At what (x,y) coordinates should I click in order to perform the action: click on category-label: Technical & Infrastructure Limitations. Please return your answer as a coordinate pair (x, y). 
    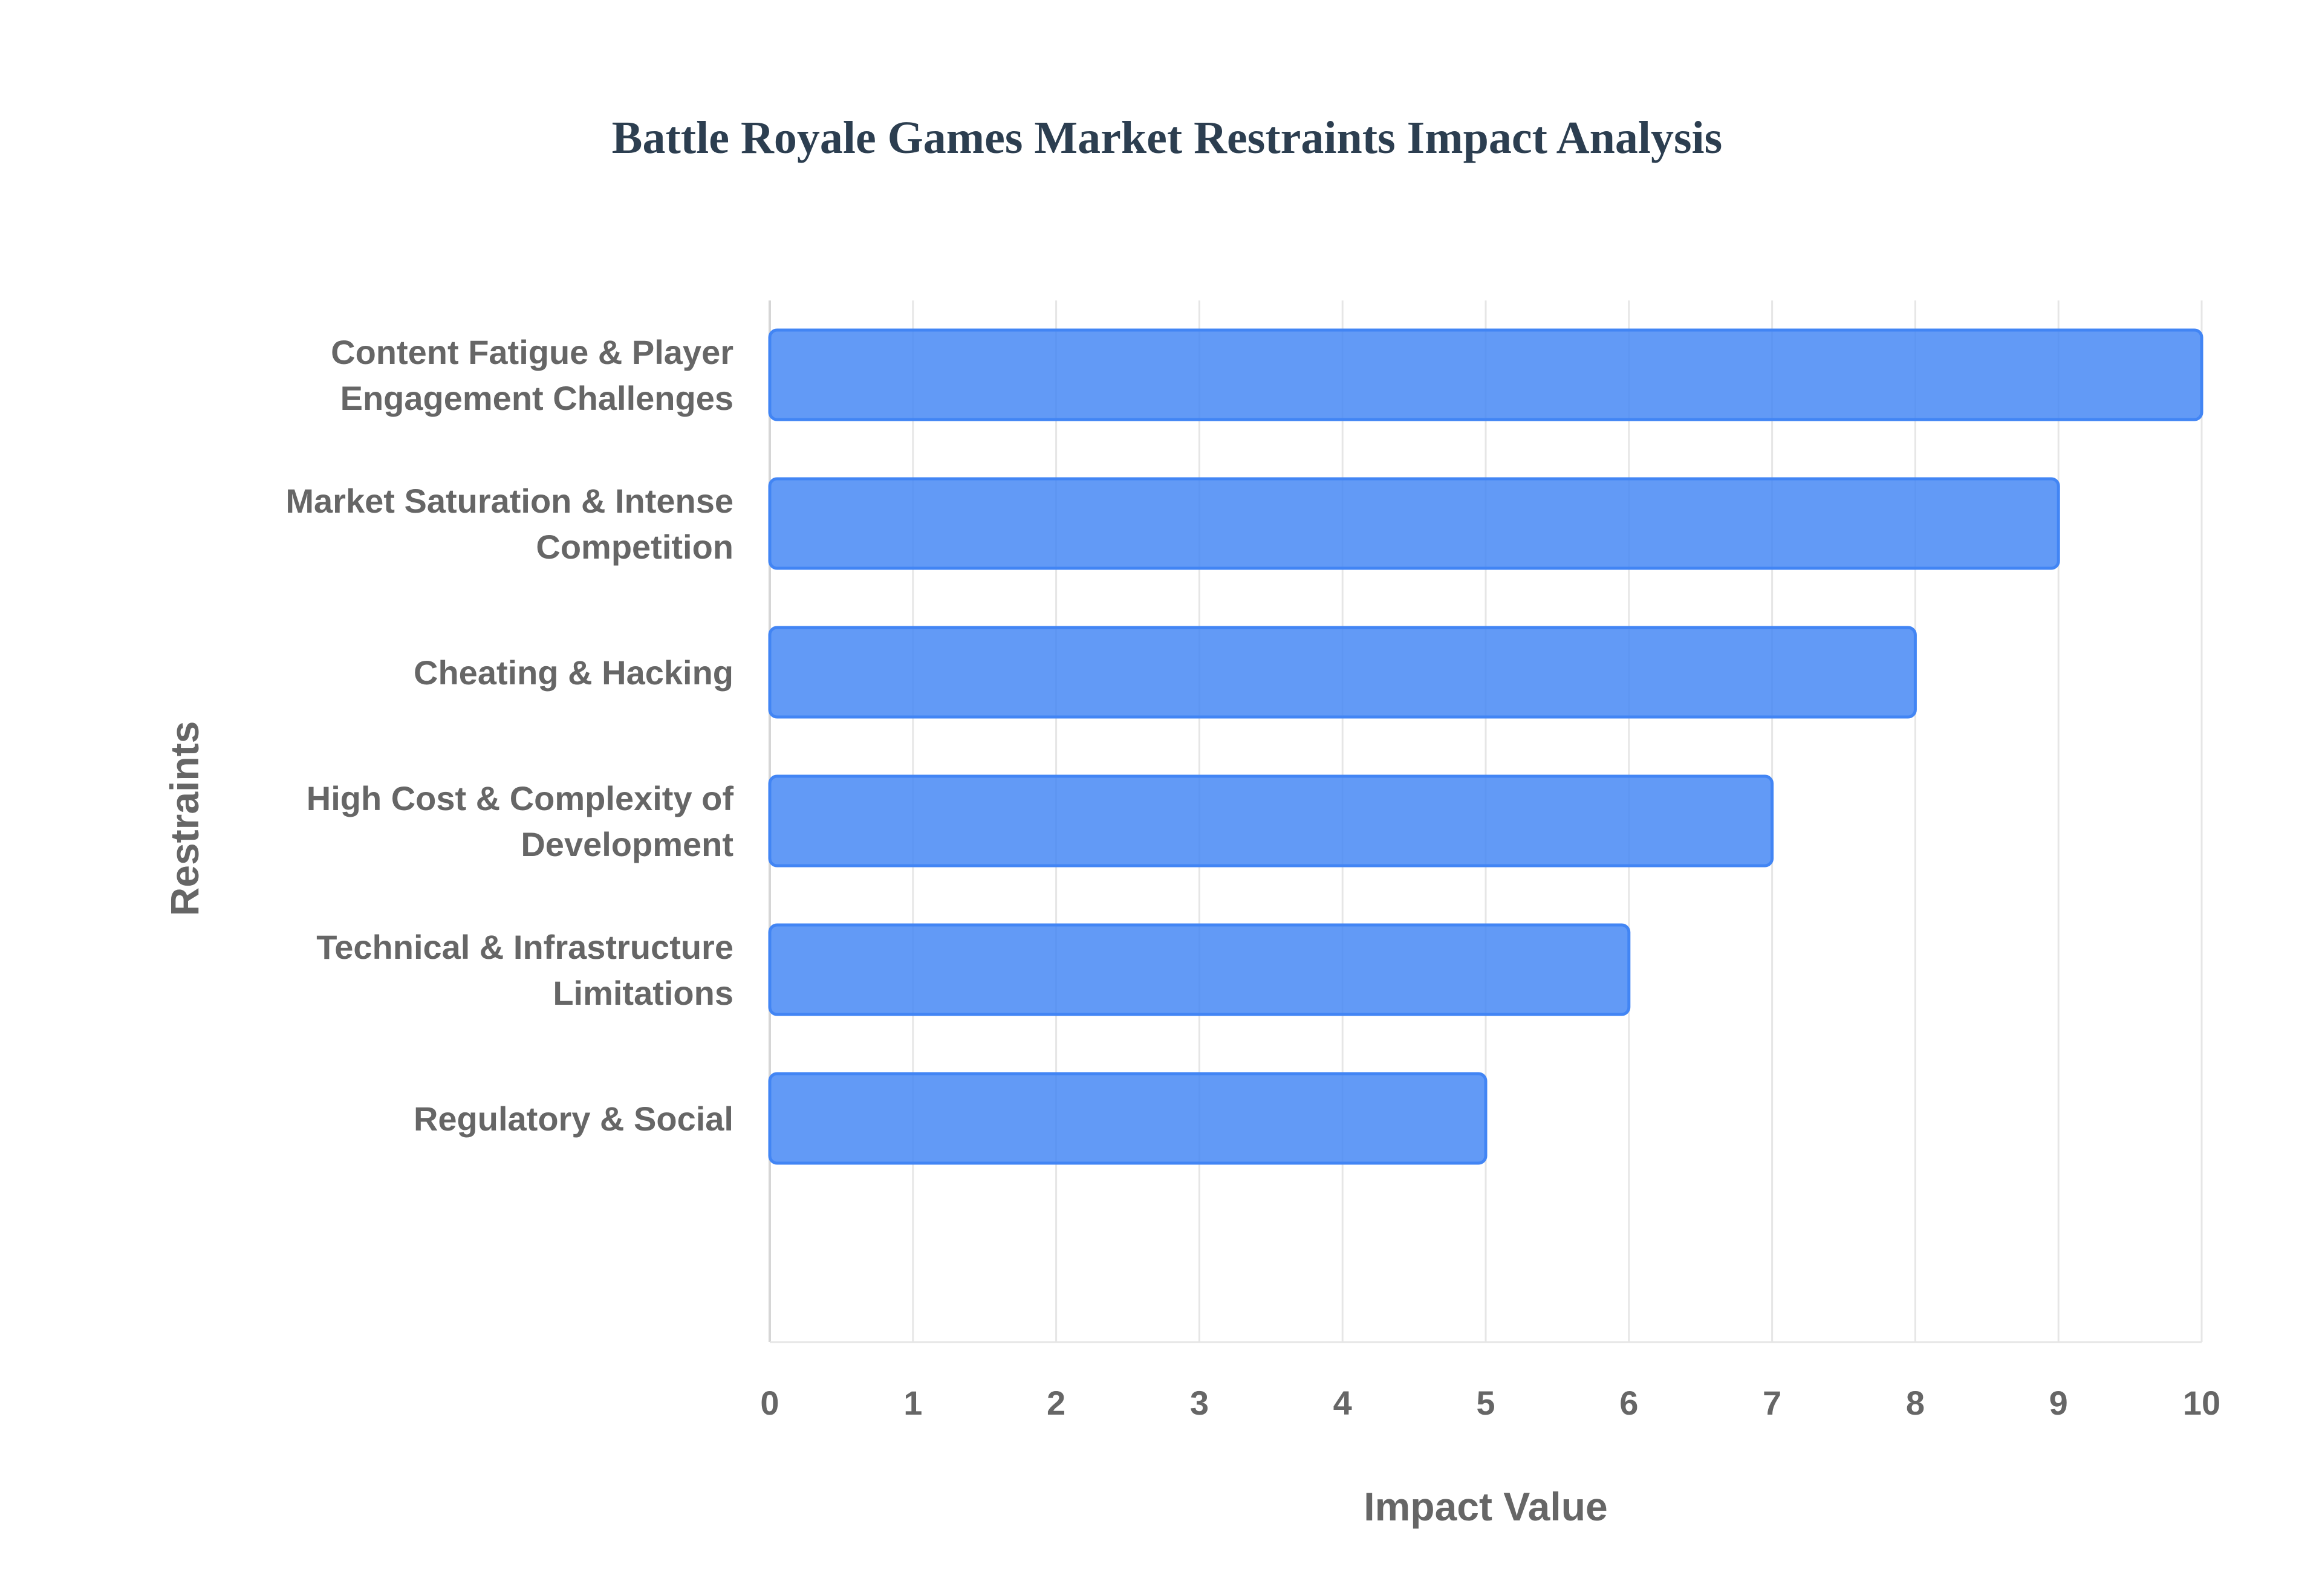
    Looking at the image, I should click on (524, 970).